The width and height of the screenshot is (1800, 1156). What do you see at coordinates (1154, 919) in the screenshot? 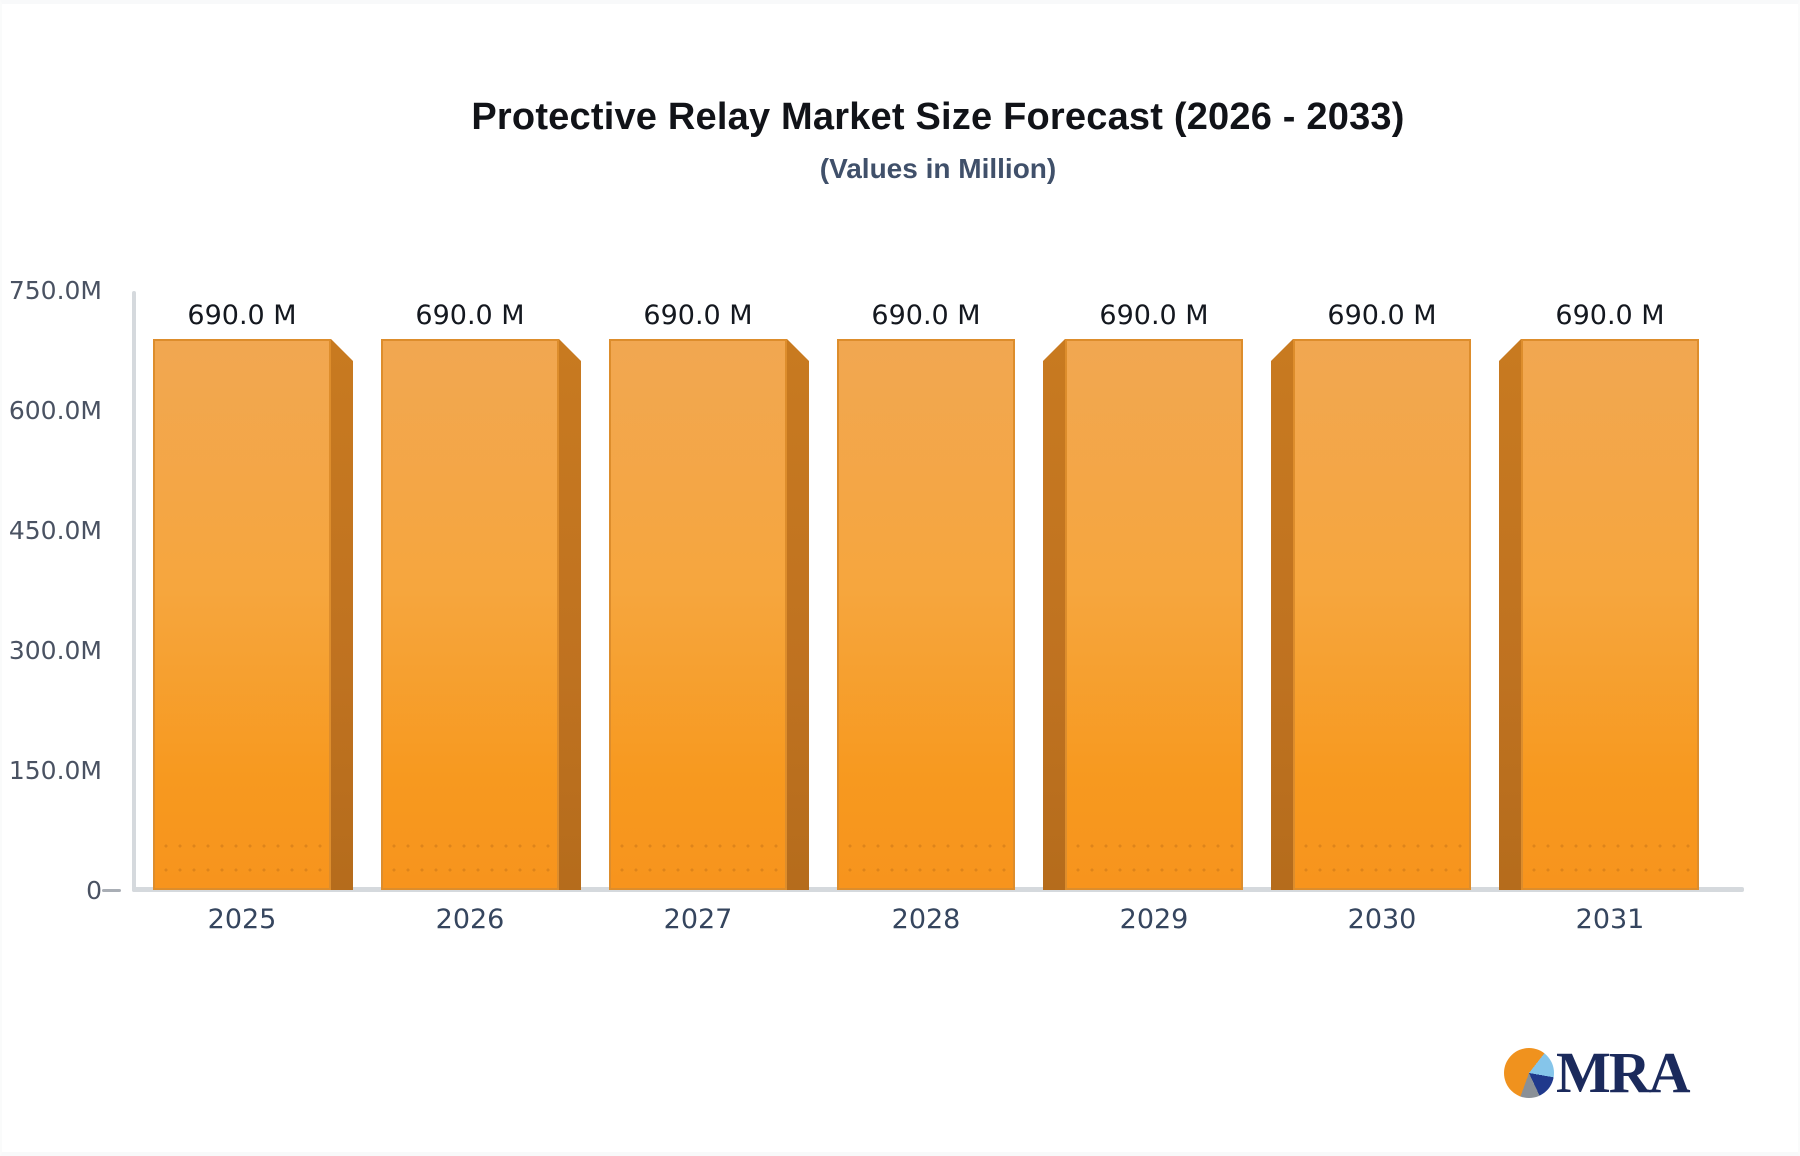
I see `x-tick-label-2029: 2029` at bounding box center [1154, 919].